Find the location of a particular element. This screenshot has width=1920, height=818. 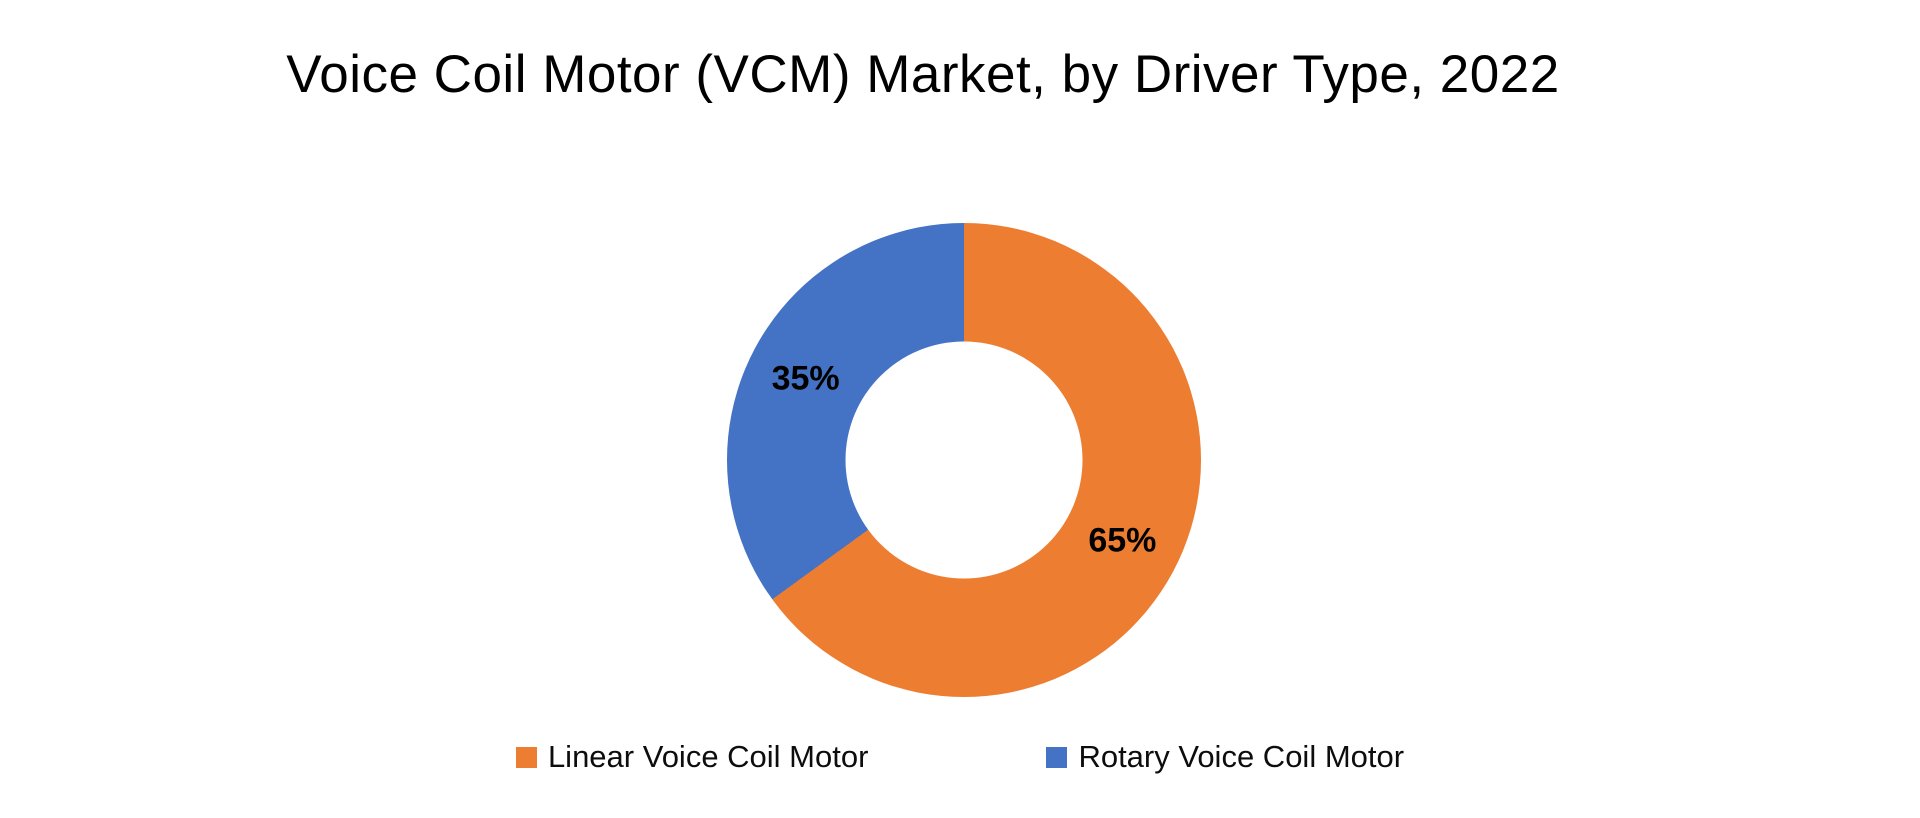

legend-label-rotary: Rotary Voice Coil Motor is located at coordinates (1241, 756).